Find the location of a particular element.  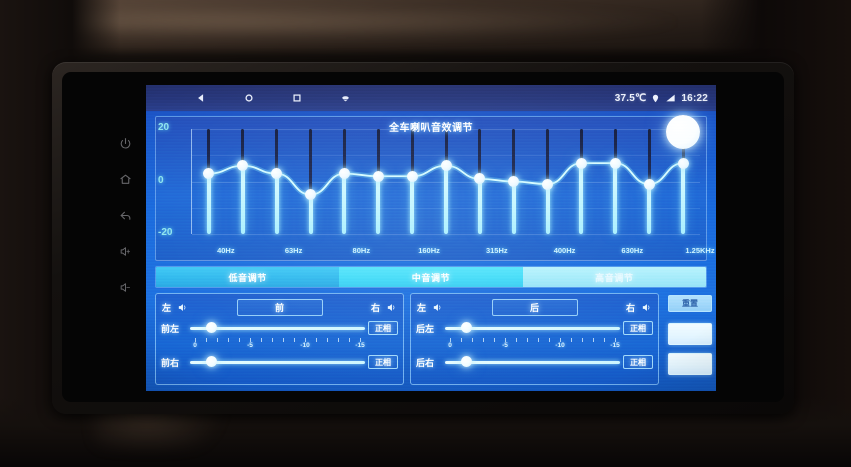

rear-left-slider is located at coordinates (532, 328).